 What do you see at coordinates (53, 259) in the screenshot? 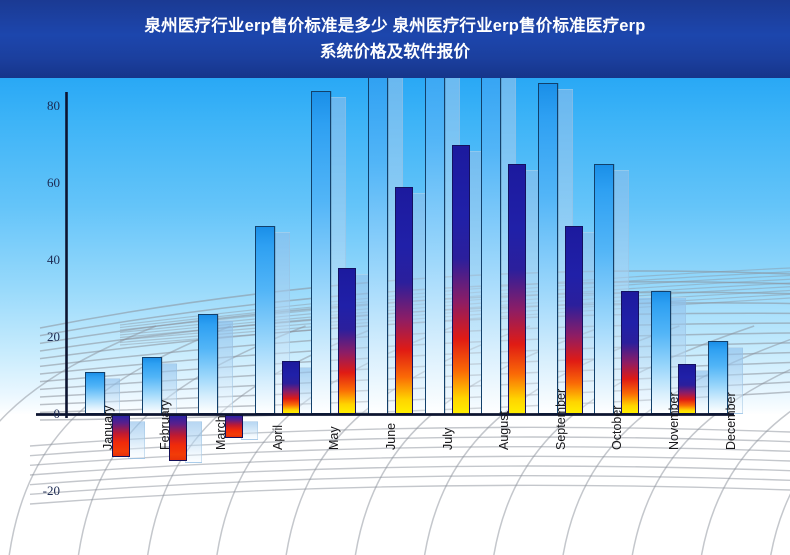
I see `y-axis-tick-label: 40` at bounding box center [53, 259].